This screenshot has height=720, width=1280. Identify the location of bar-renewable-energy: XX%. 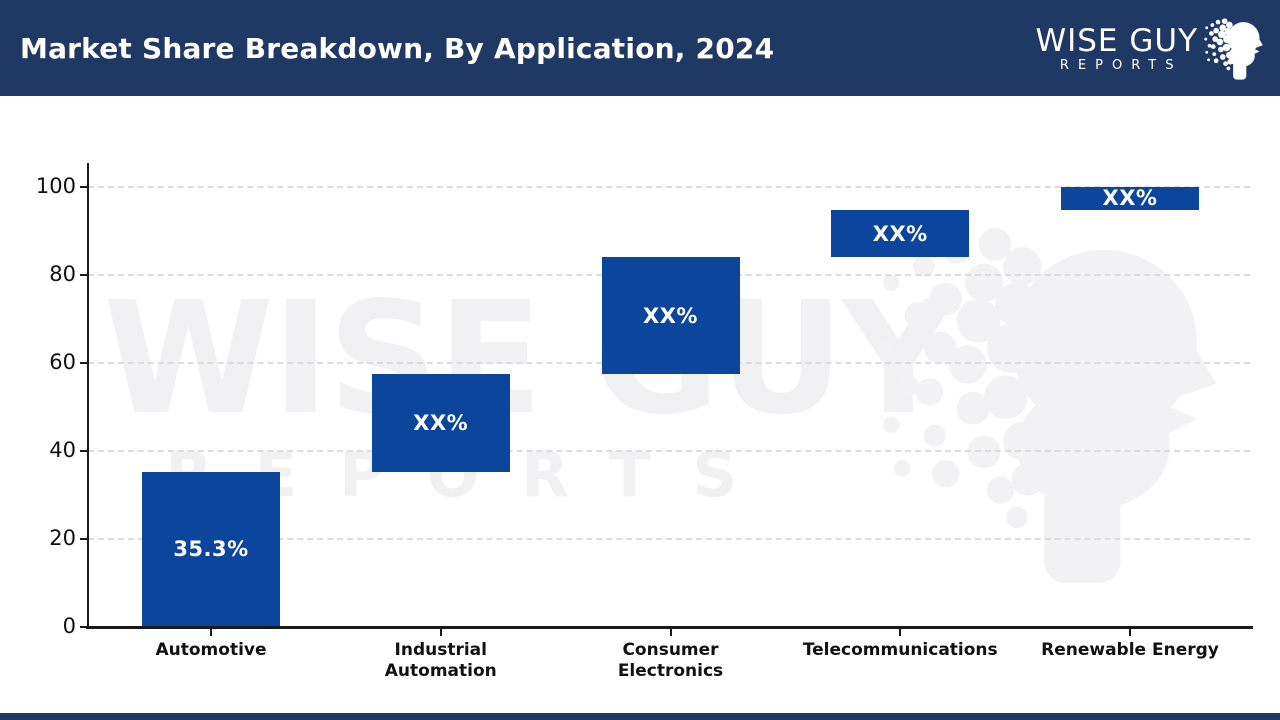
(1130, 198).